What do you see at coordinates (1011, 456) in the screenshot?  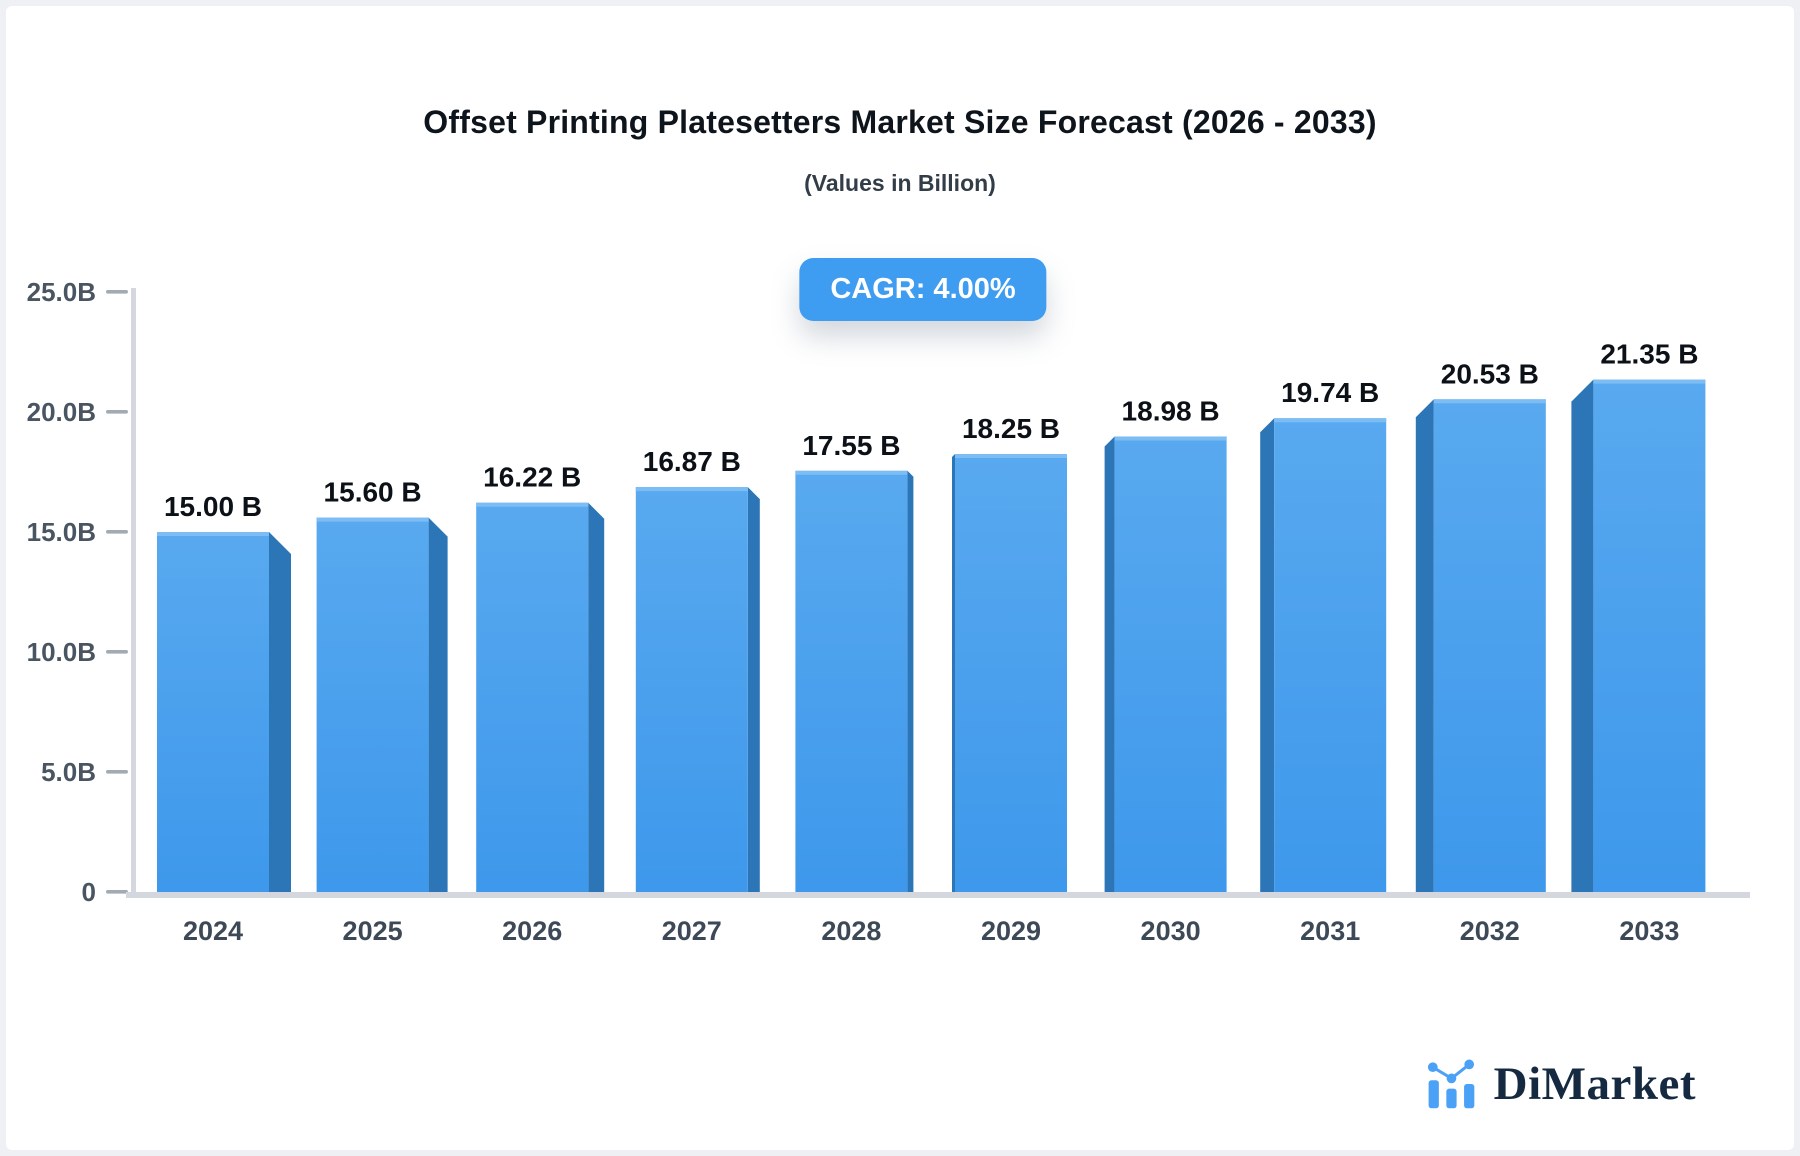 I see `bar-top-edge-2029` at bounding box center [1011, 456].